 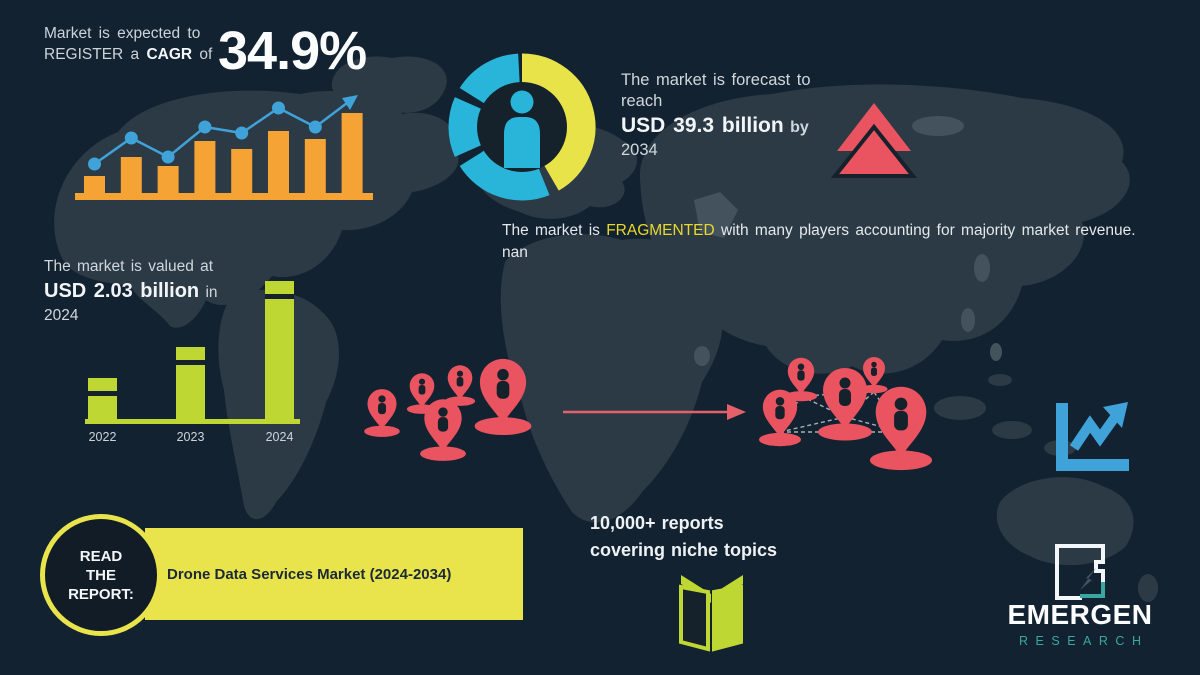 I want to click on valuation-bar-chart: 2022 2023 2024, so click(x=192, y=362).